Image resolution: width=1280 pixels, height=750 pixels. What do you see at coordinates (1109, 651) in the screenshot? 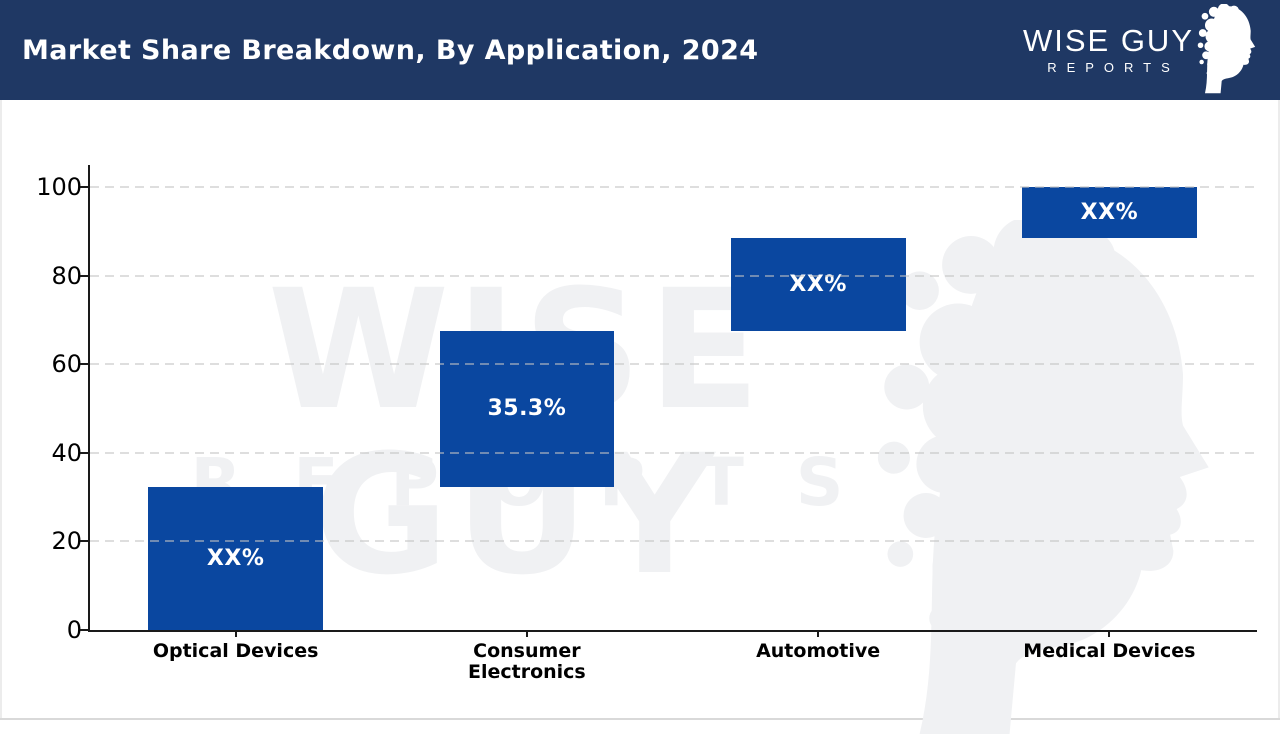
I see `x-axis-category-label: Medical Devices` at bounding box center [1109, 651].